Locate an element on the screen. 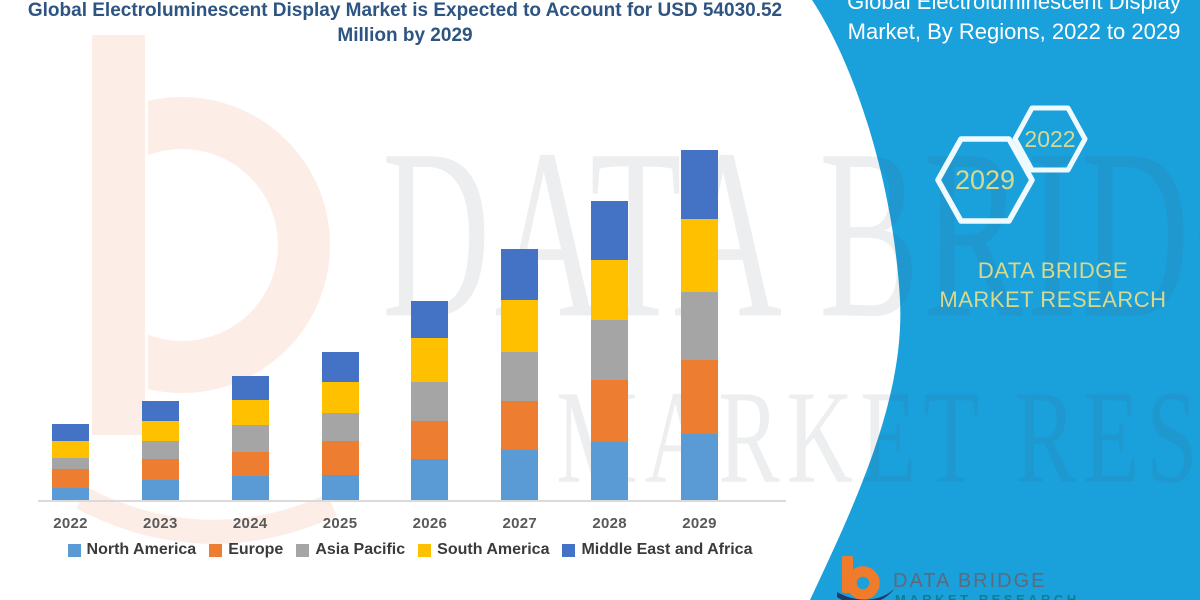 The width and height of the screenshot is (1200, 600). stacked-bar-2022 is located at coordinates (70, 462).